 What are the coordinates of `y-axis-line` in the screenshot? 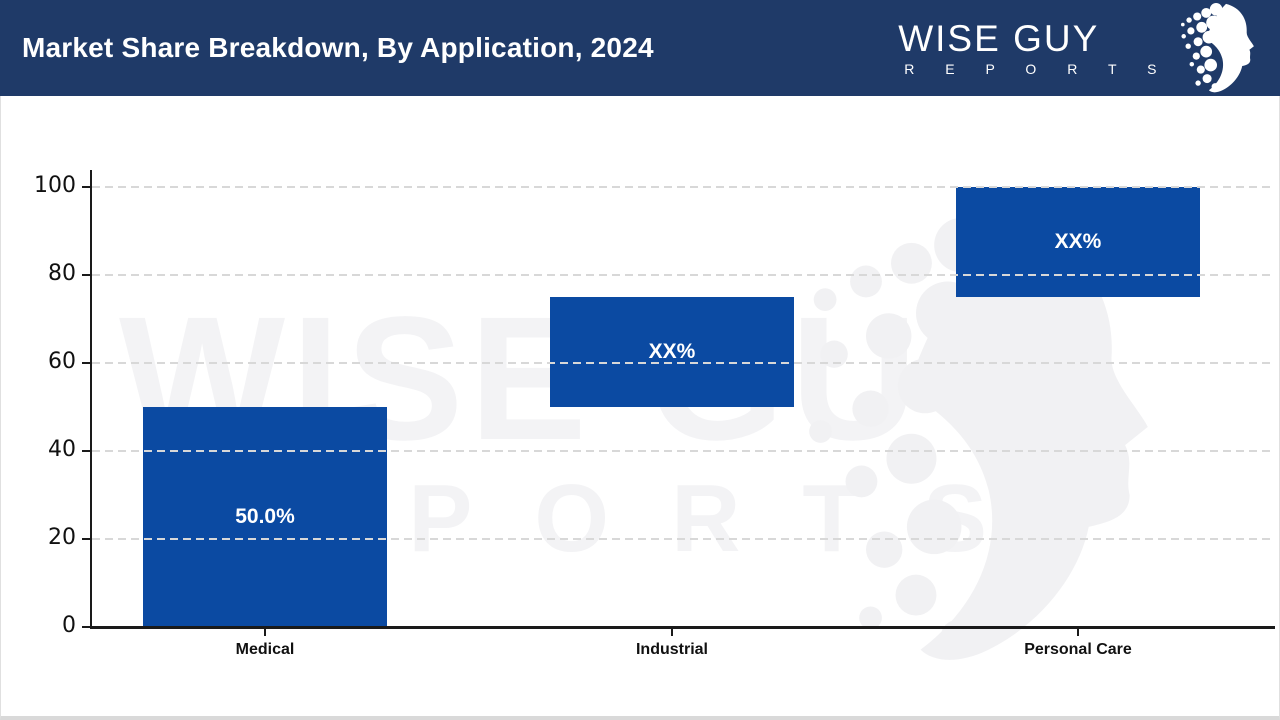 It's located at (91, 399).